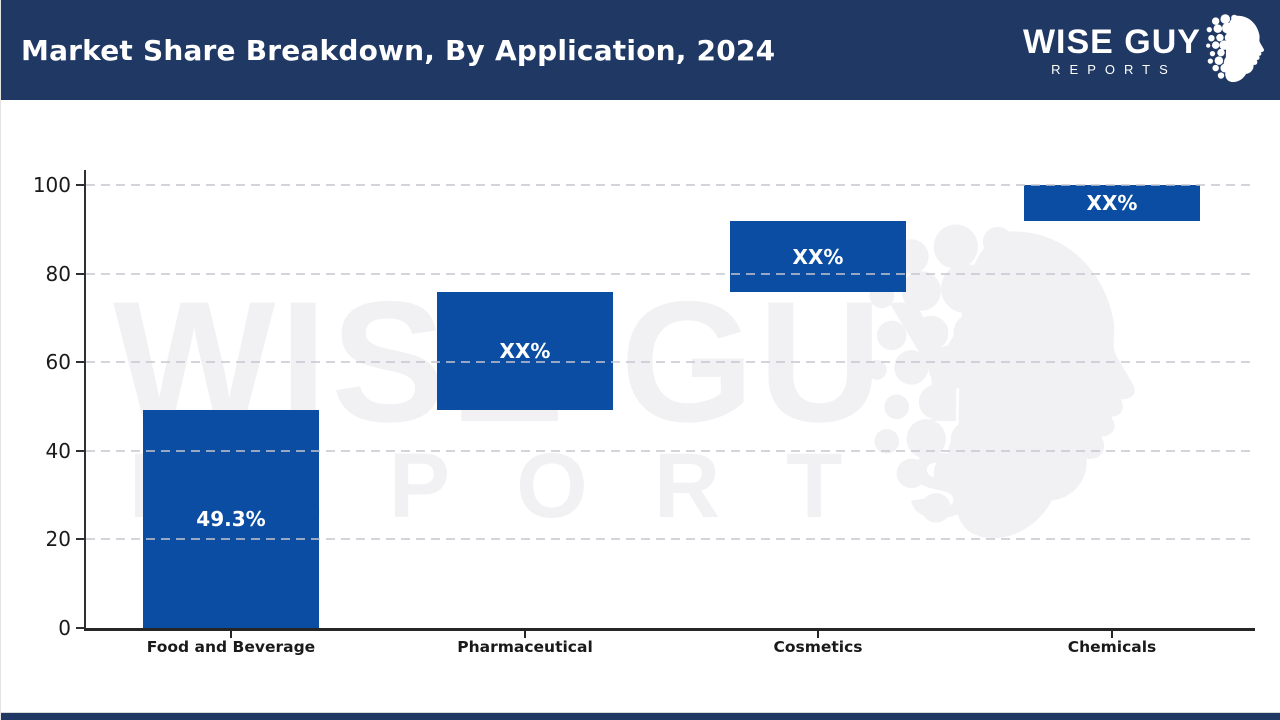 The height and width of the screenshot is (720, 1280). Describe the element at coordinates (1112, 647) in the screenshot. I see `x-tick-label: Chemicals` at that location.